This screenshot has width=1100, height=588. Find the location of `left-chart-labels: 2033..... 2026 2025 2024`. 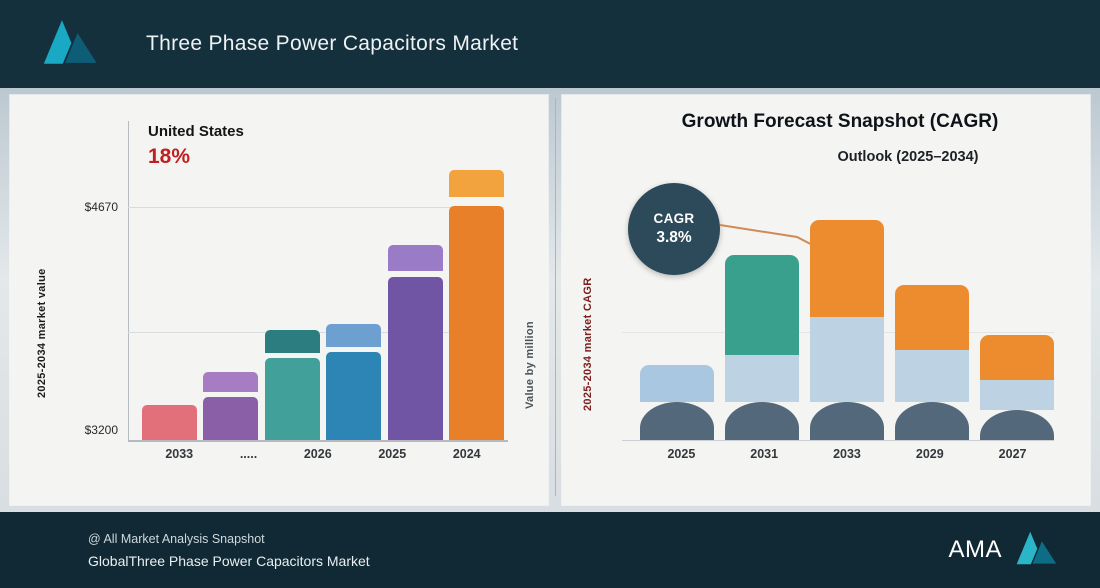

left-chart-labels: 2033..... 2026 2025 2024 is located at coordinates (323, 454).